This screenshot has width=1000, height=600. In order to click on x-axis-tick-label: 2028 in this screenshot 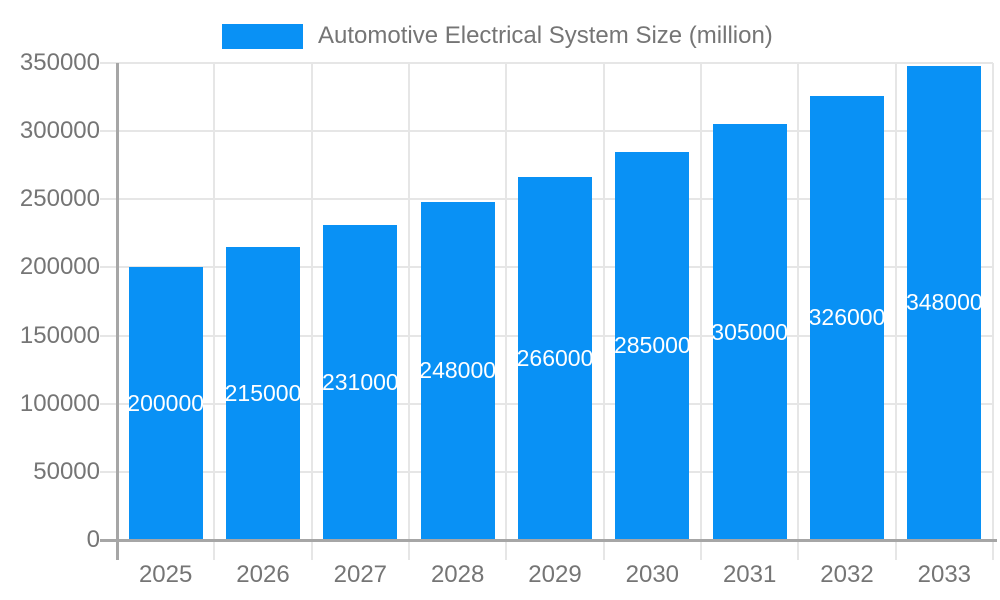, I will do `click(457, 574)`.